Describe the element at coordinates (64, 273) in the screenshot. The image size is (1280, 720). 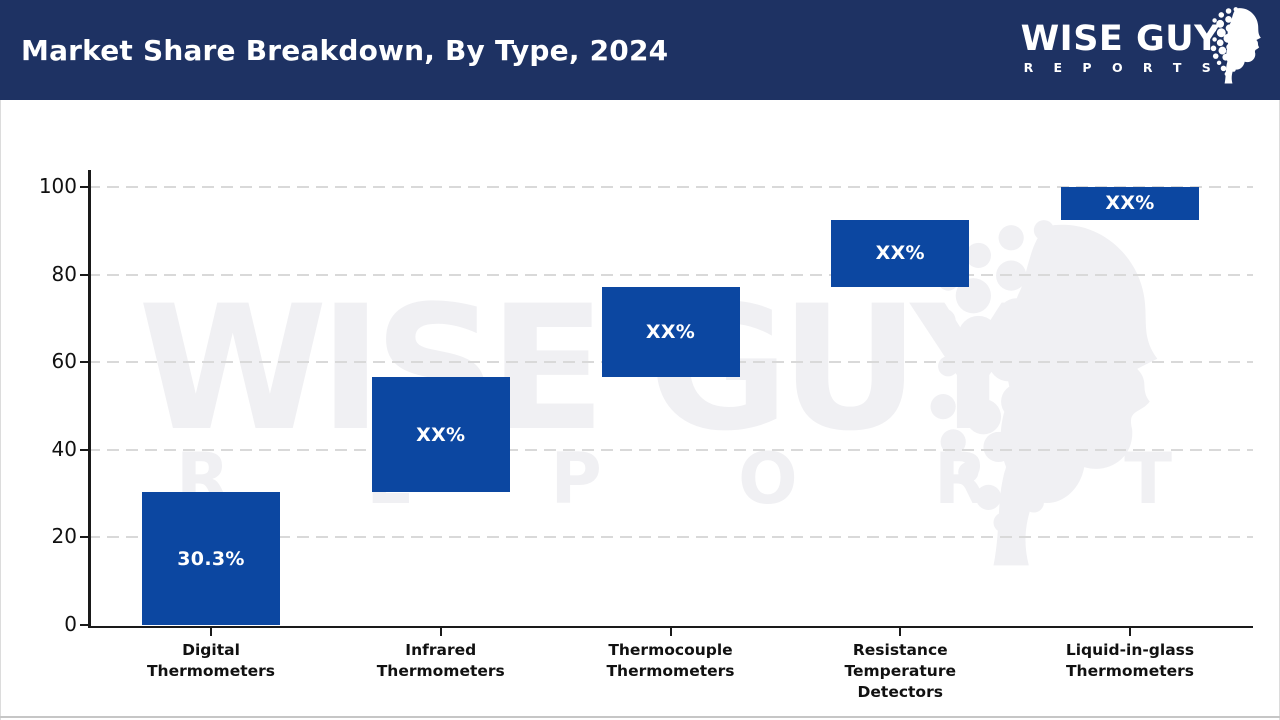
I see `y-tick-label: 80` at that location.